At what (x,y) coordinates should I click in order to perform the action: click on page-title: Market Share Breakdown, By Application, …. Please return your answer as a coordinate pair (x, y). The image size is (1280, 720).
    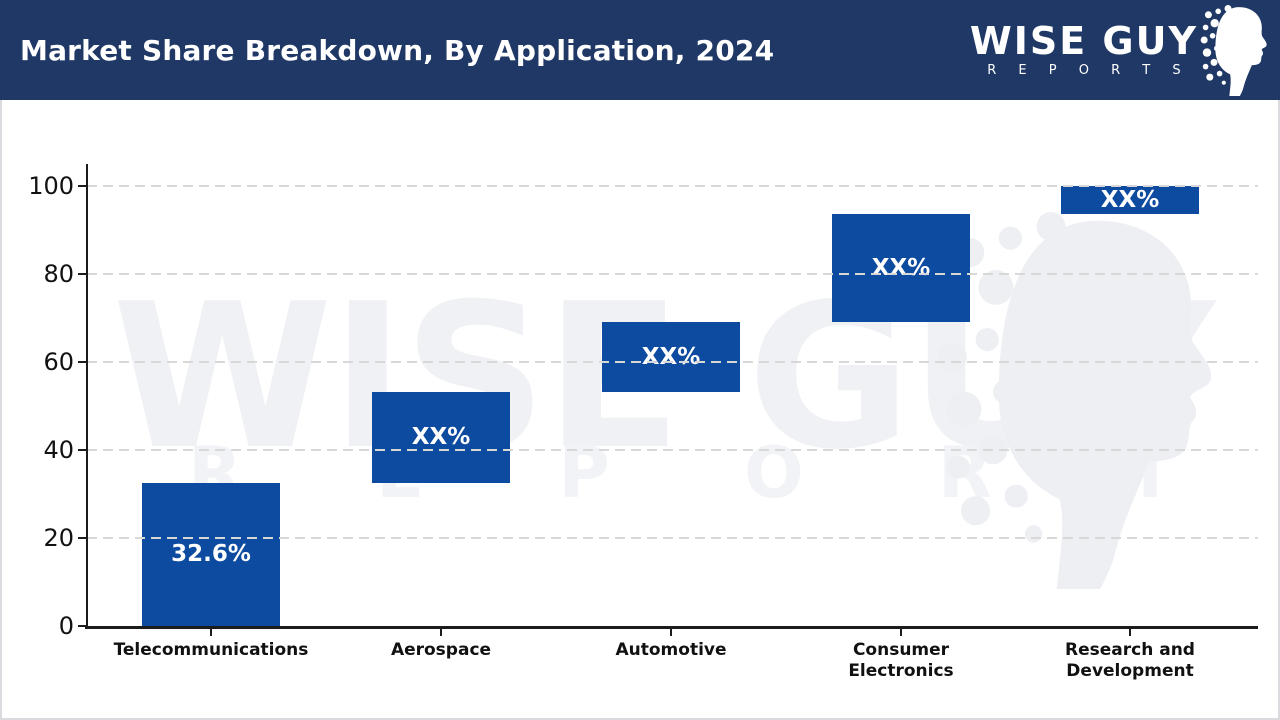
    Looking at the image, I should click on (397, 50).